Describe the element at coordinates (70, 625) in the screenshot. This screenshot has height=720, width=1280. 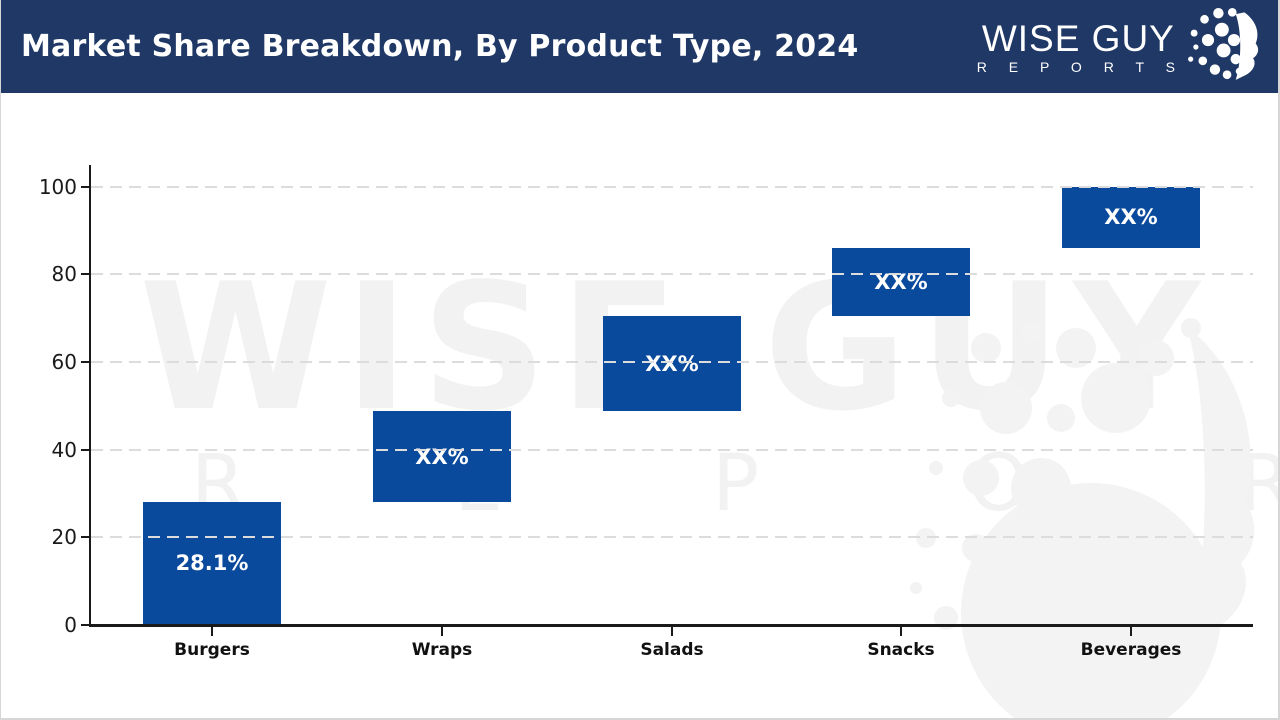
I see `y-tick-label-0: 0` at that location.